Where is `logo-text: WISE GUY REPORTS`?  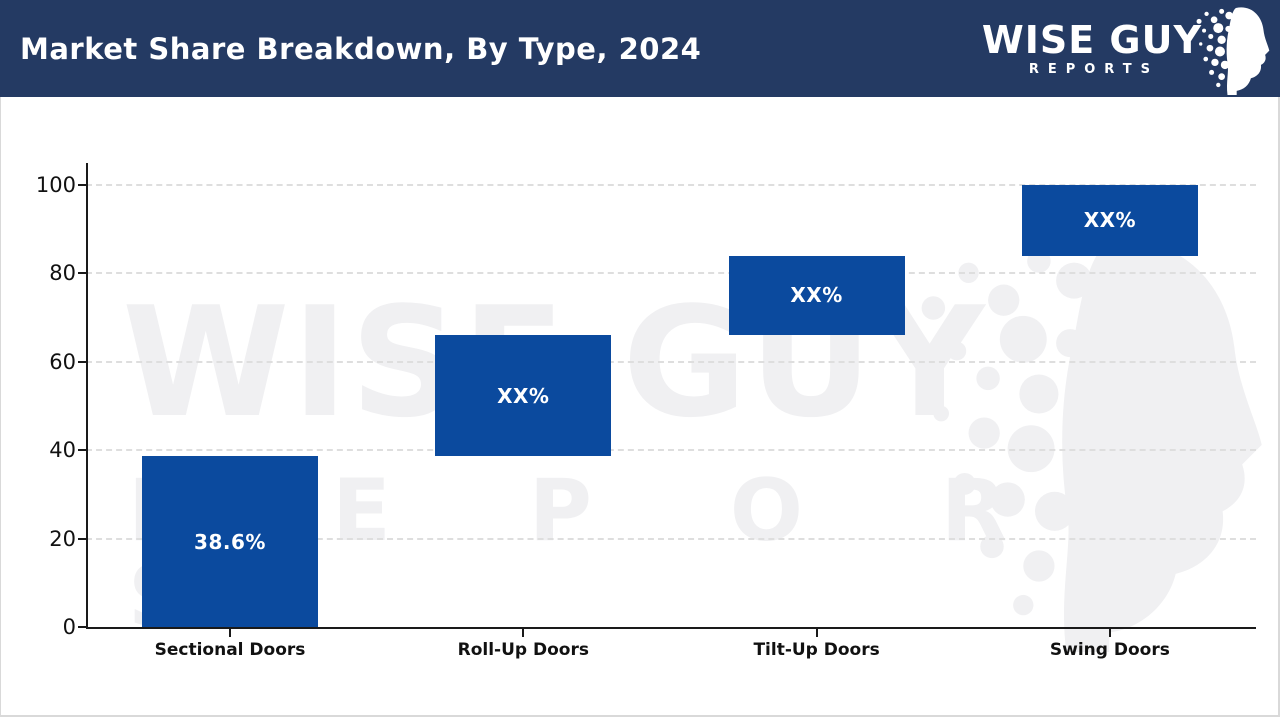
logo-text: WISE GUY REPORTS is located at coordinates (1092, 48).